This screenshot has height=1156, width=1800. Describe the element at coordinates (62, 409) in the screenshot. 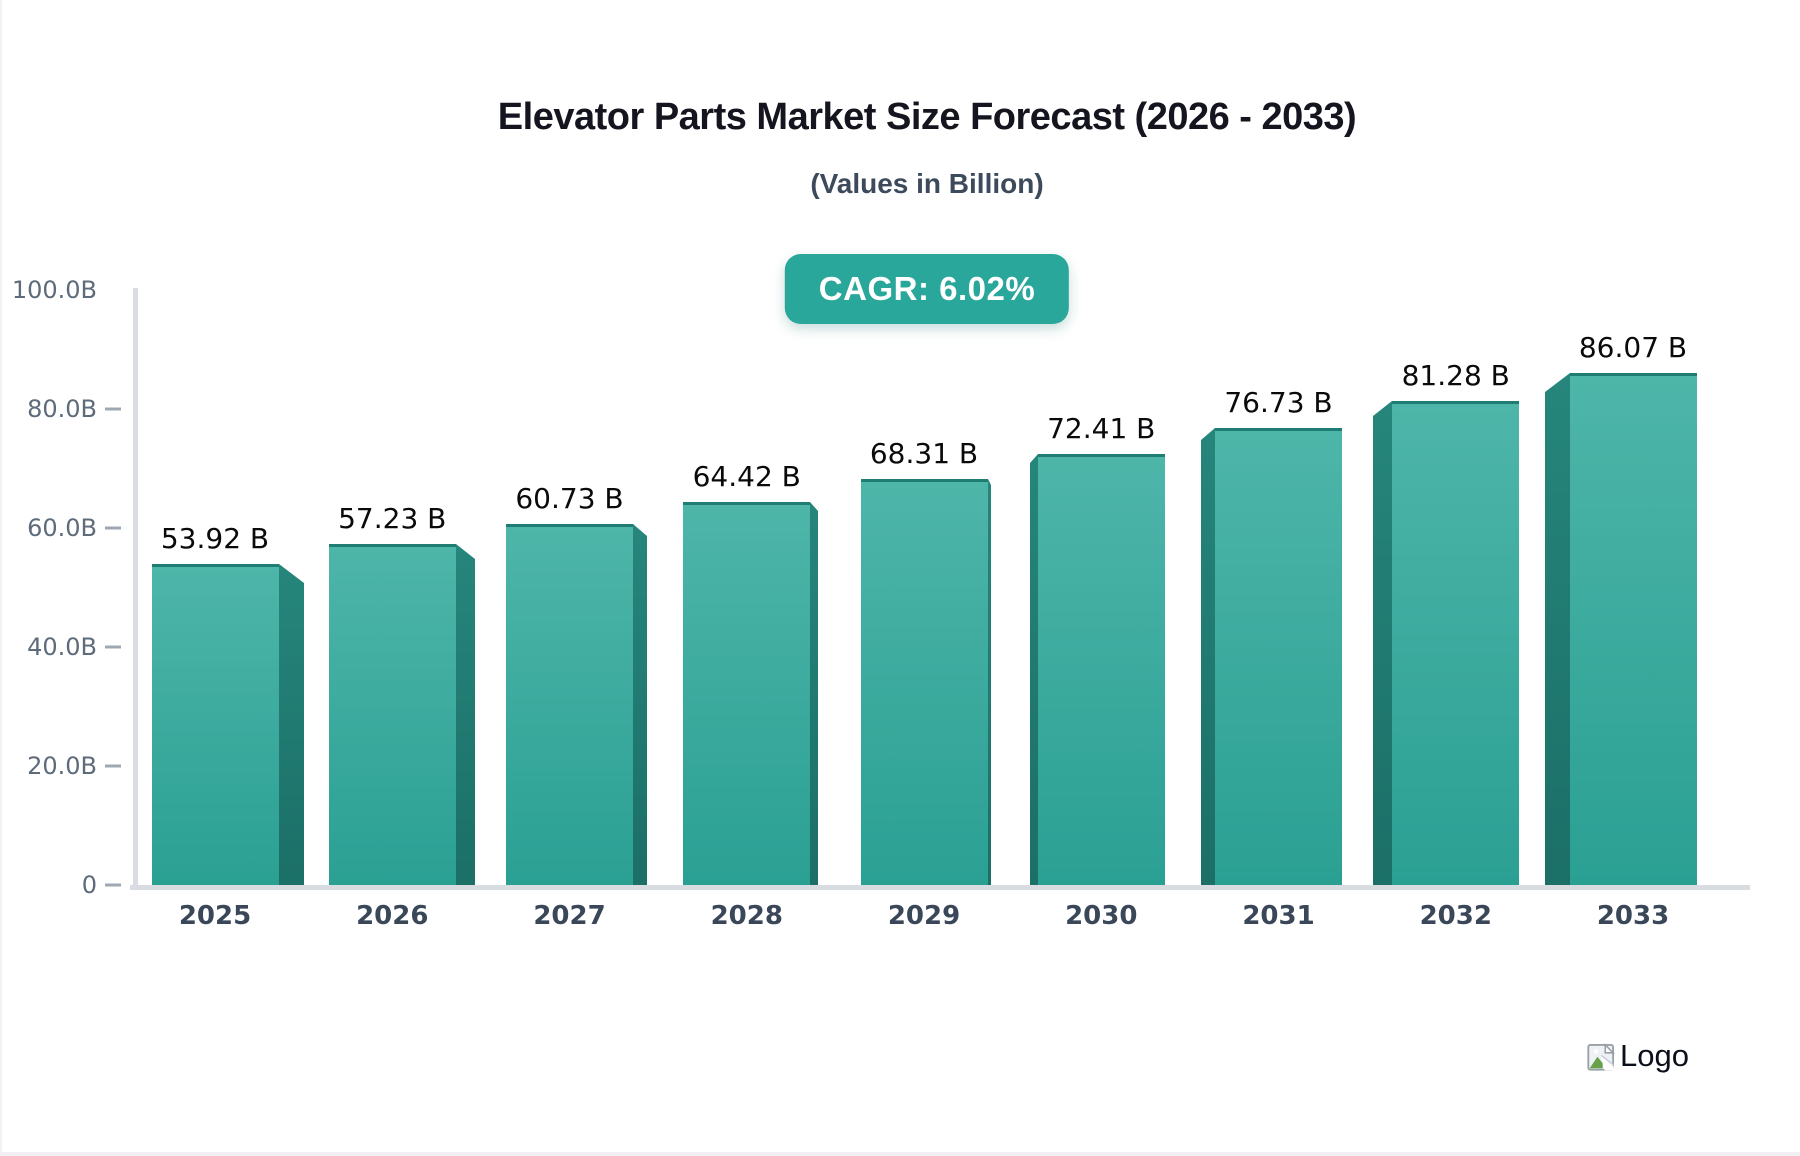

I see `y-tick-label: 80.0B` at that location.